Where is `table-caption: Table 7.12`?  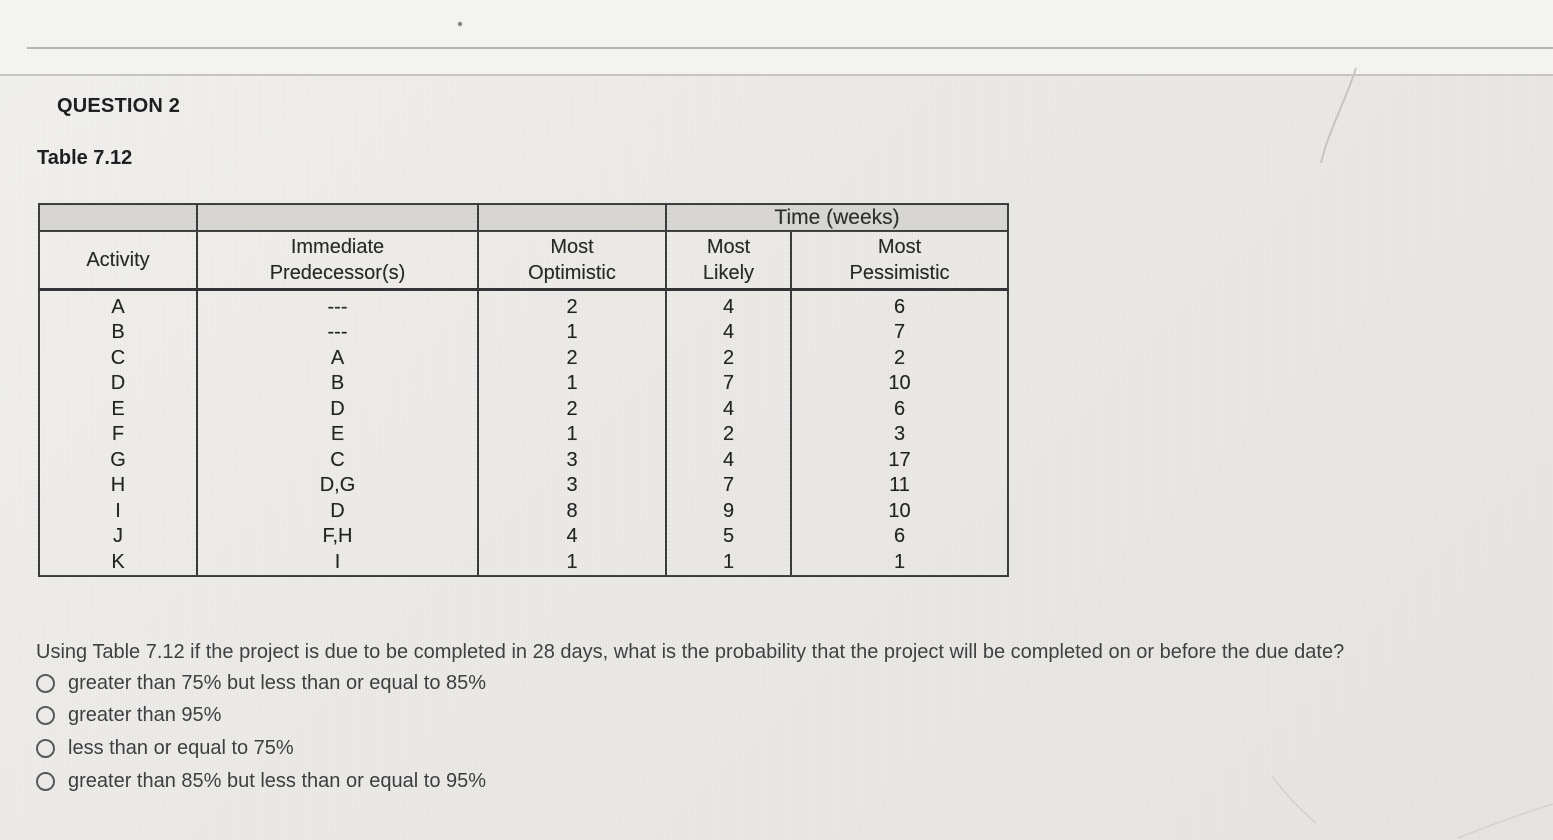
table-caption: Table 7.12 is located at coordinates (85, 158).